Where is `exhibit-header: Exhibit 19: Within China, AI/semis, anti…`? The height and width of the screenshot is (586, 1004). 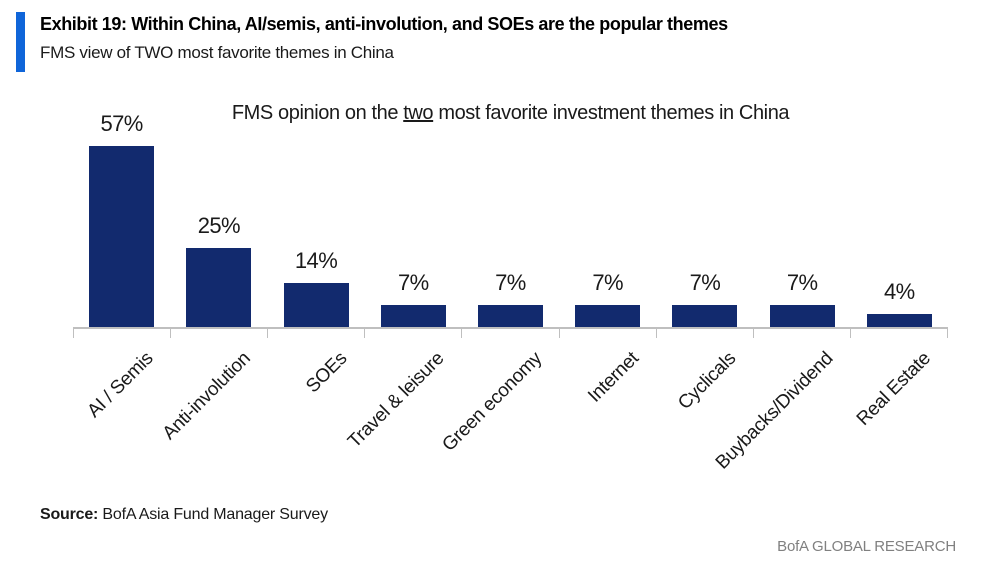 exhibit-header: Exhibit 19: Within China, AI/semis, anti… is located at coordinates (510, 42).